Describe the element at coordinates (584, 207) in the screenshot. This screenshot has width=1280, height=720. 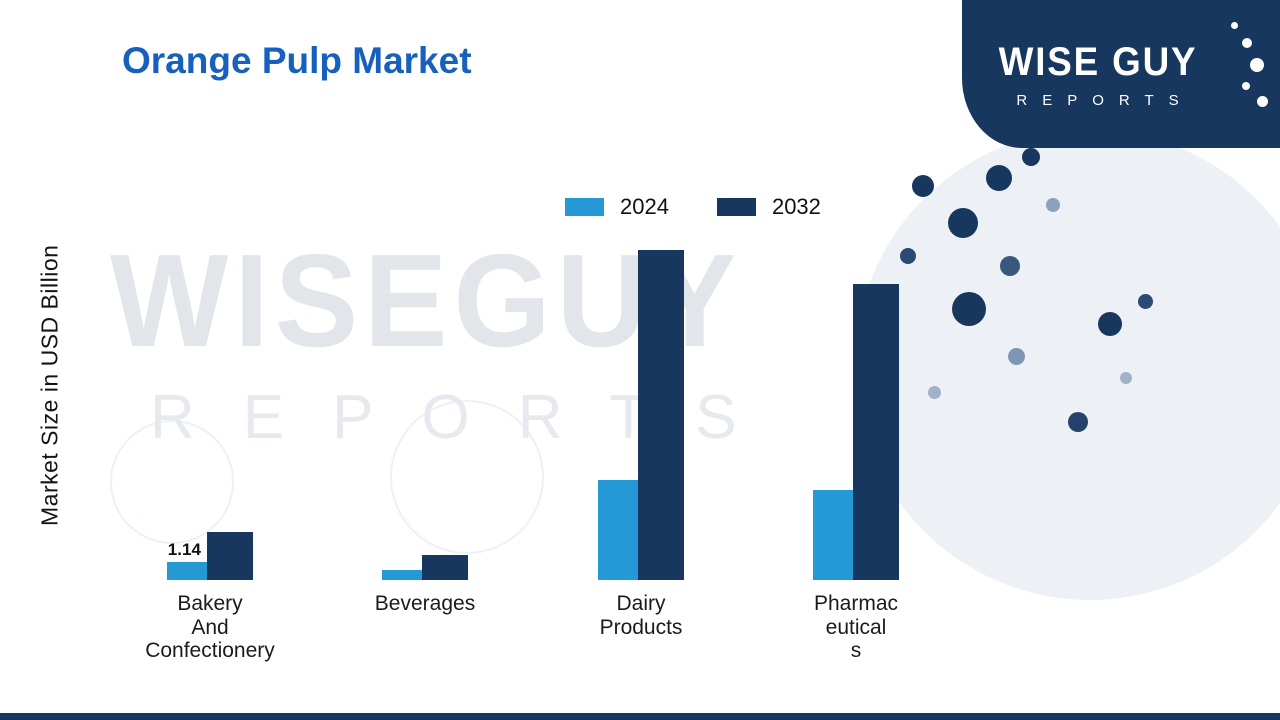
I see `legend-swatch-2024` at that location.